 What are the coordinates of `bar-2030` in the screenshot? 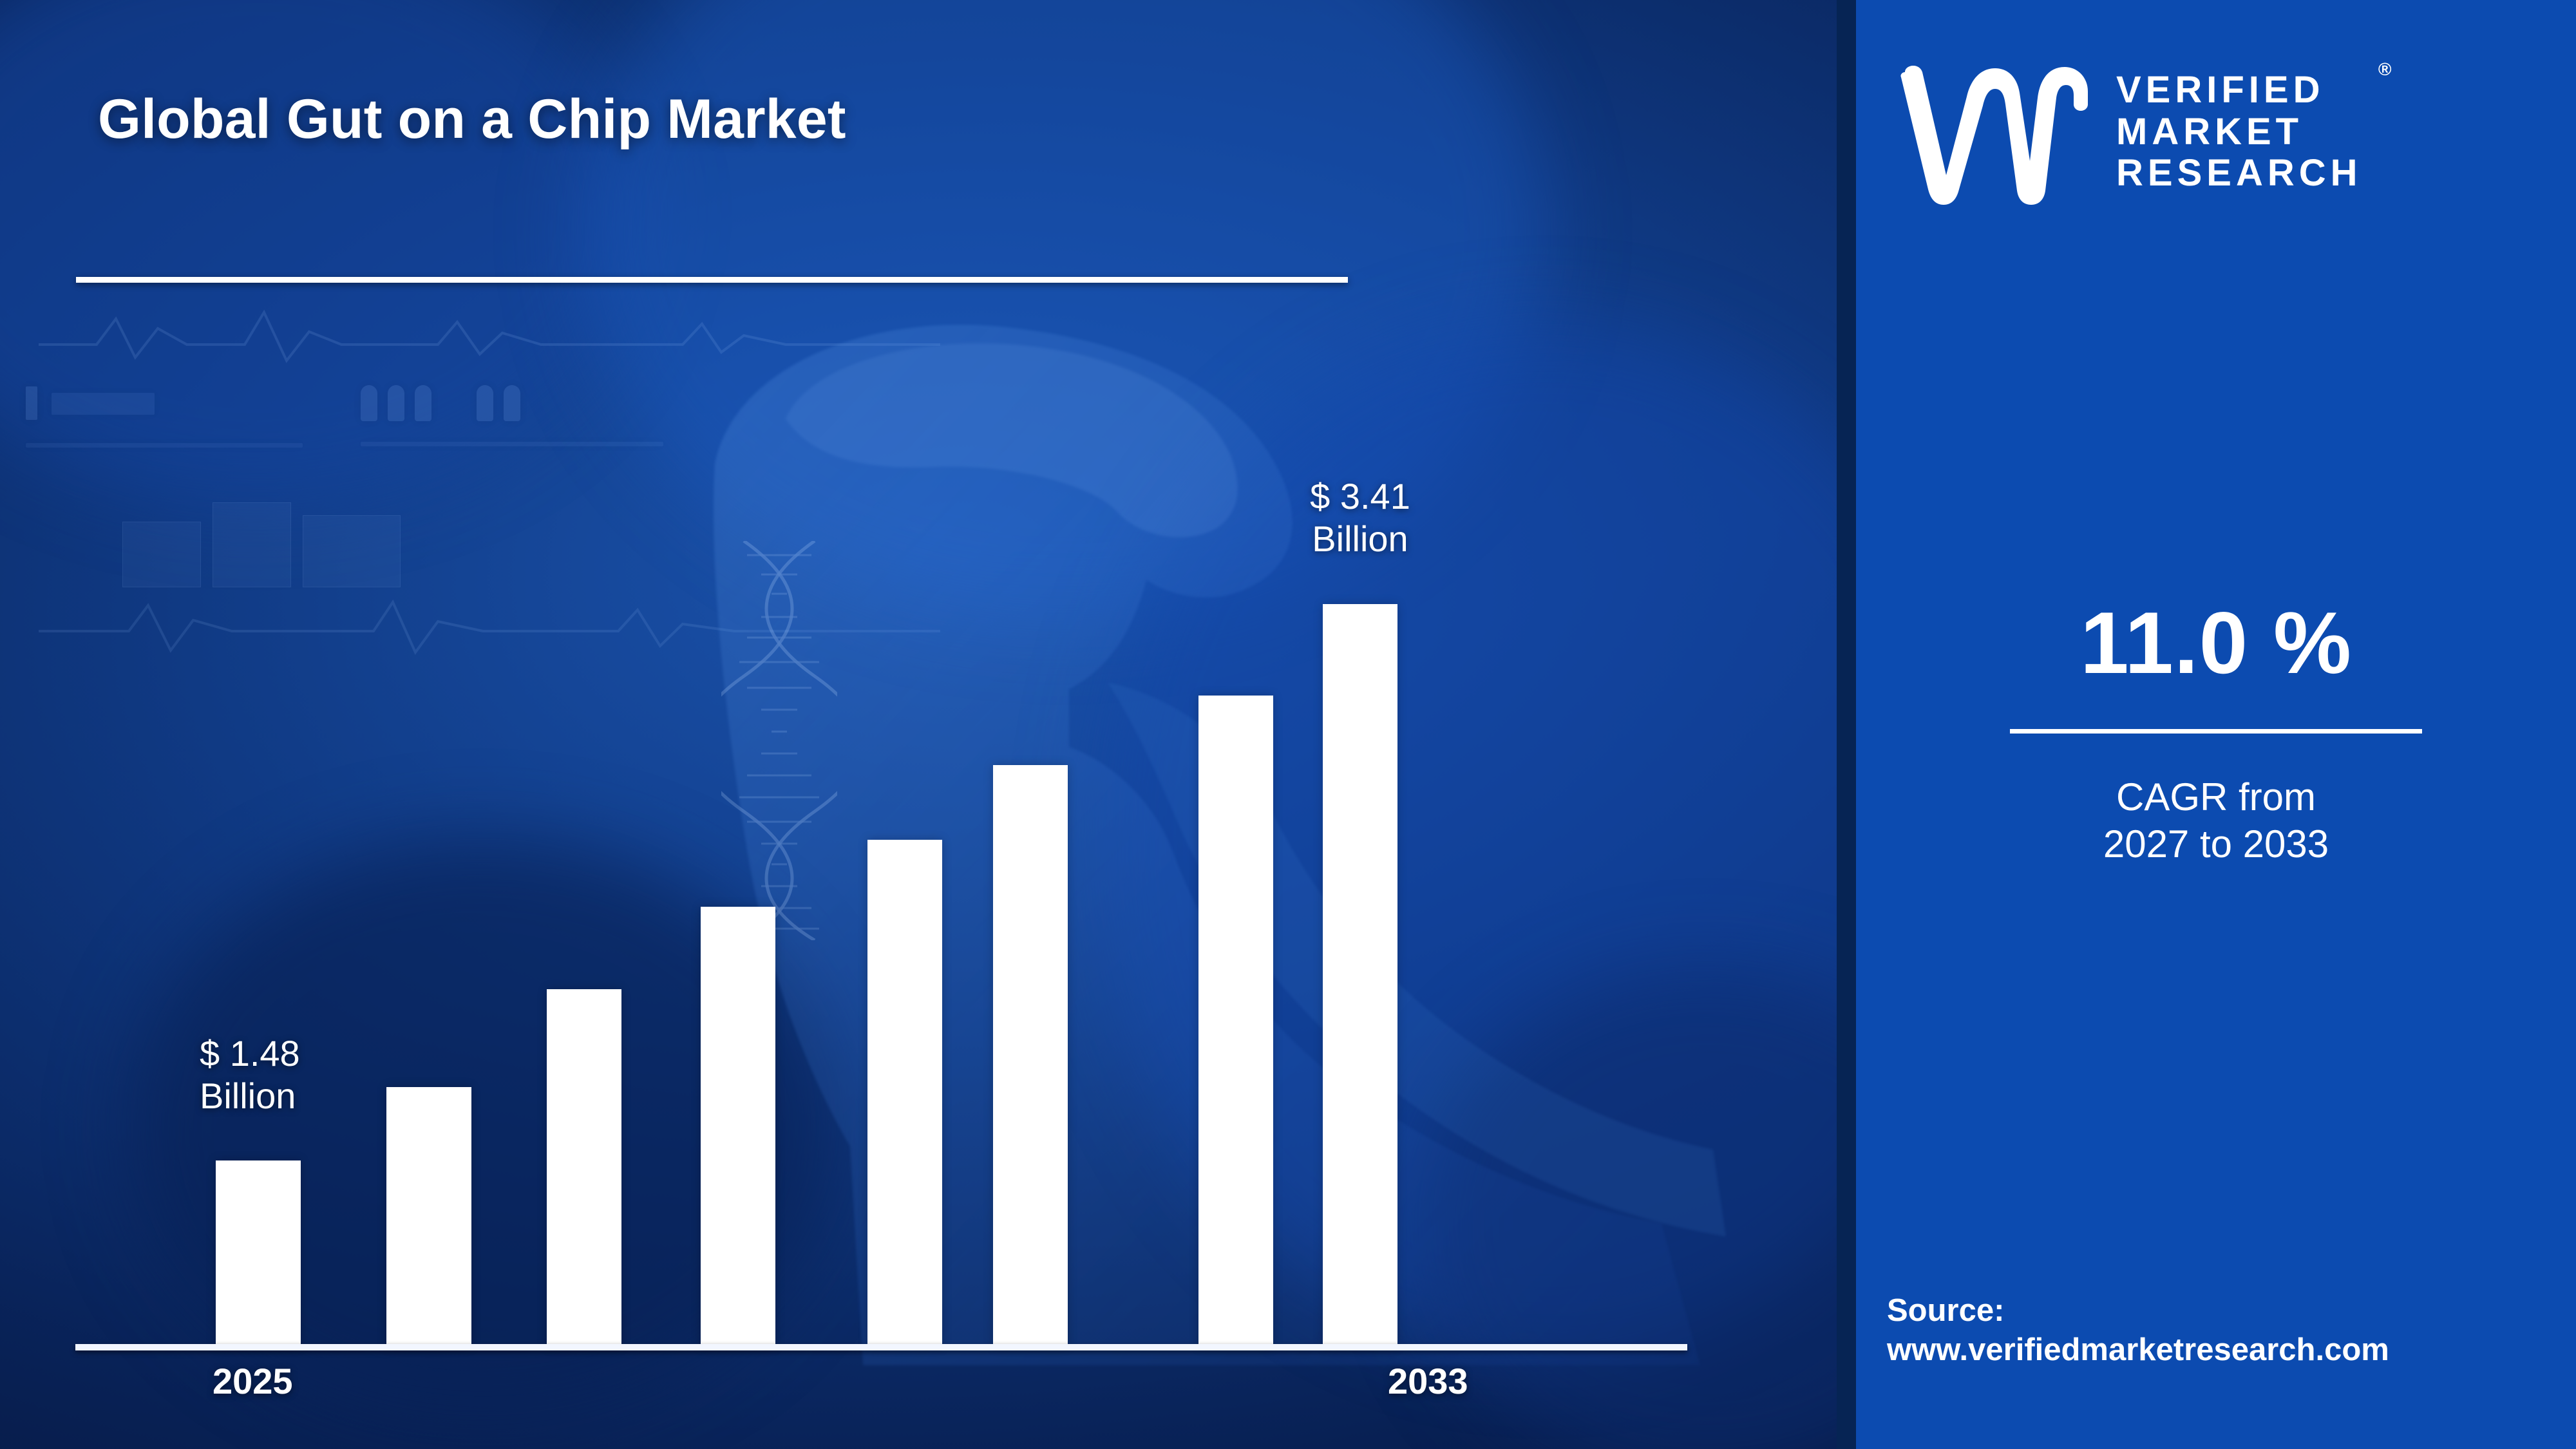 It's located at (1030, 1056).